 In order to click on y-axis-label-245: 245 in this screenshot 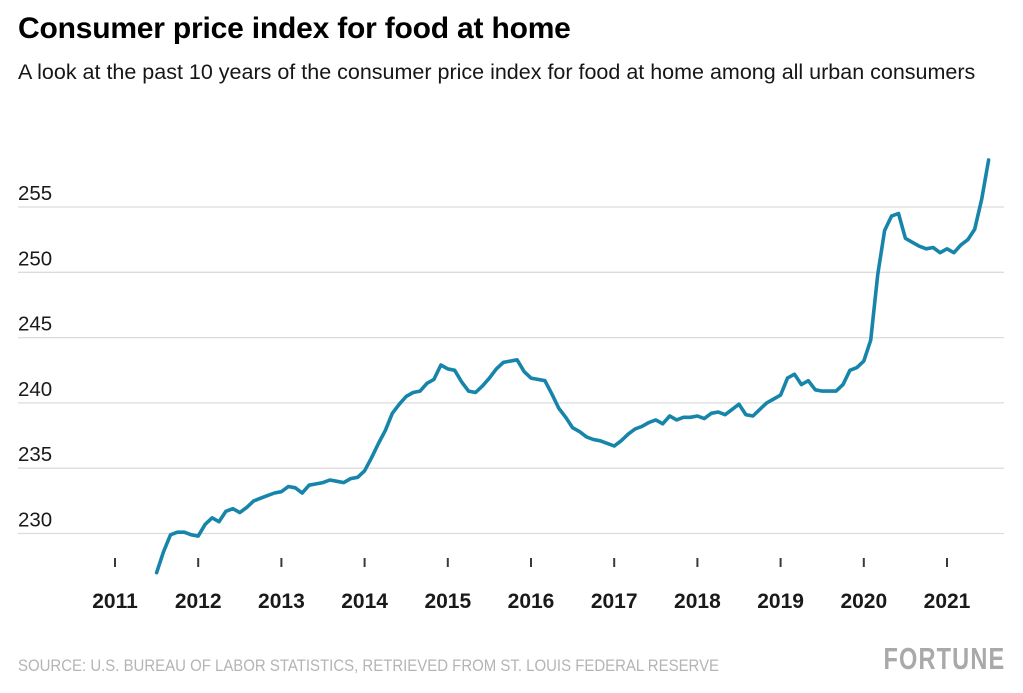, I will do `click(35, 324)`.